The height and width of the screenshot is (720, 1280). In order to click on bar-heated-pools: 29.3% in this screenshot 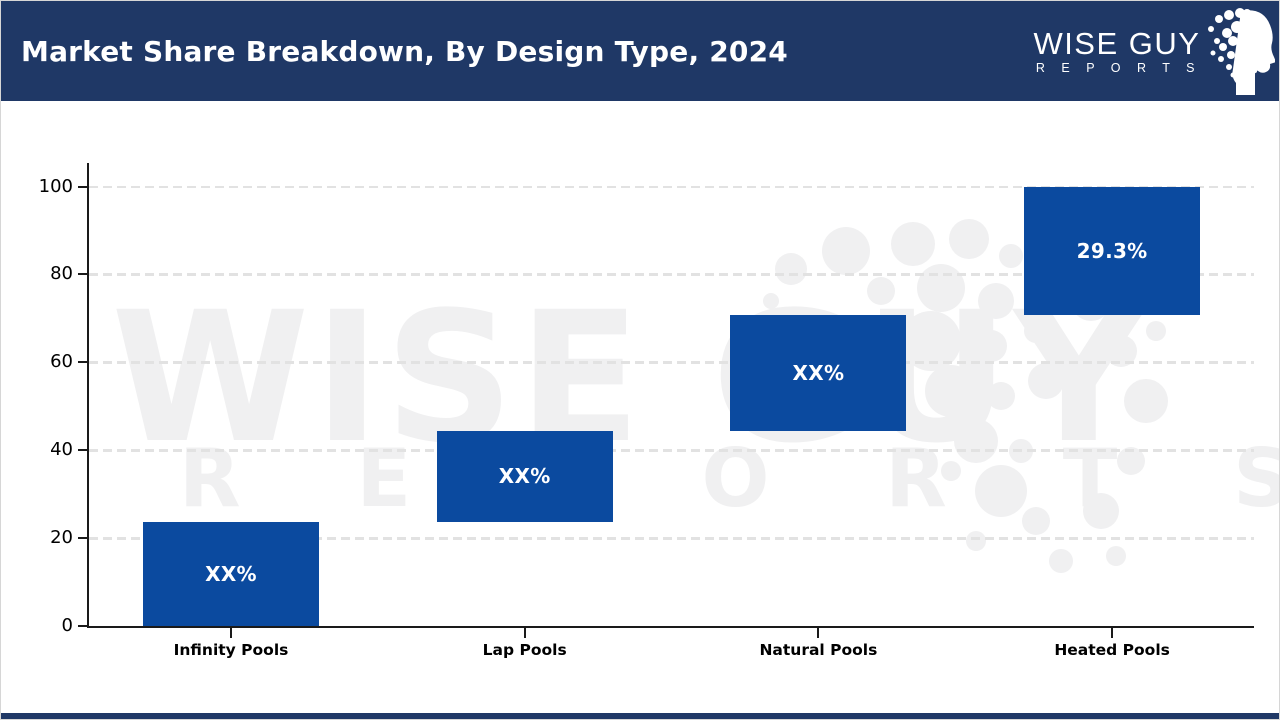, I will do `click(1112, 251)`.